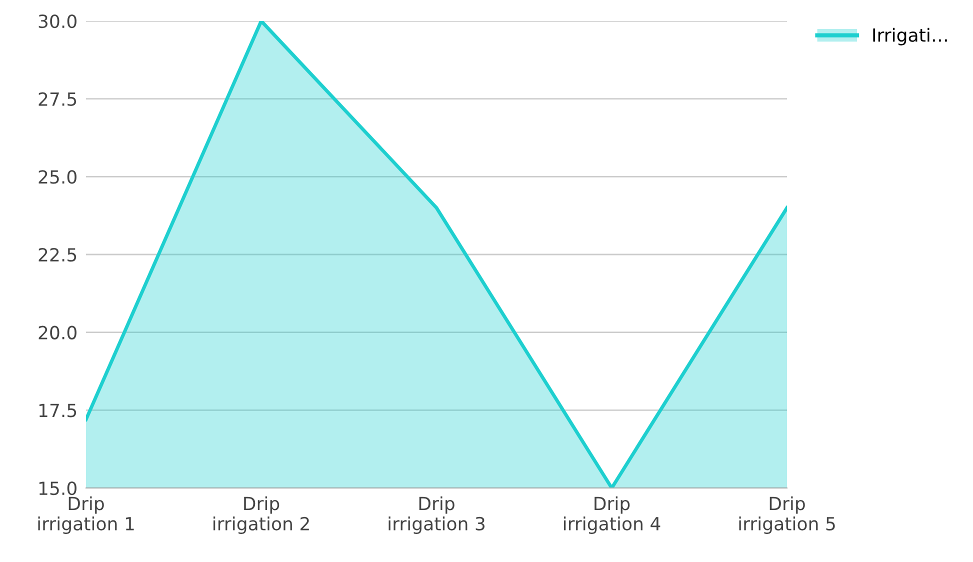 This screenshot has height=562, width=973. What do you see at coordinates (436, 515) in the screenshot?
I see `x-tick-label: Drip irrigation 3` at bounding box center [436, 515].